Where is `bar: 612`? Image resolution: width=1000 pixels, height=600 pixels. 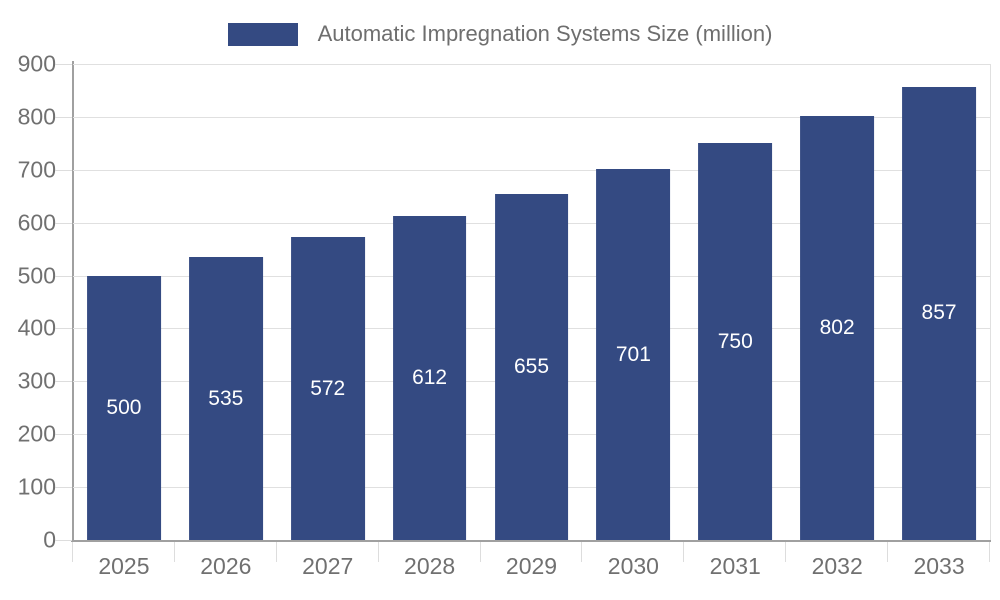 bar: 612 is located at coordinates (429, 378).